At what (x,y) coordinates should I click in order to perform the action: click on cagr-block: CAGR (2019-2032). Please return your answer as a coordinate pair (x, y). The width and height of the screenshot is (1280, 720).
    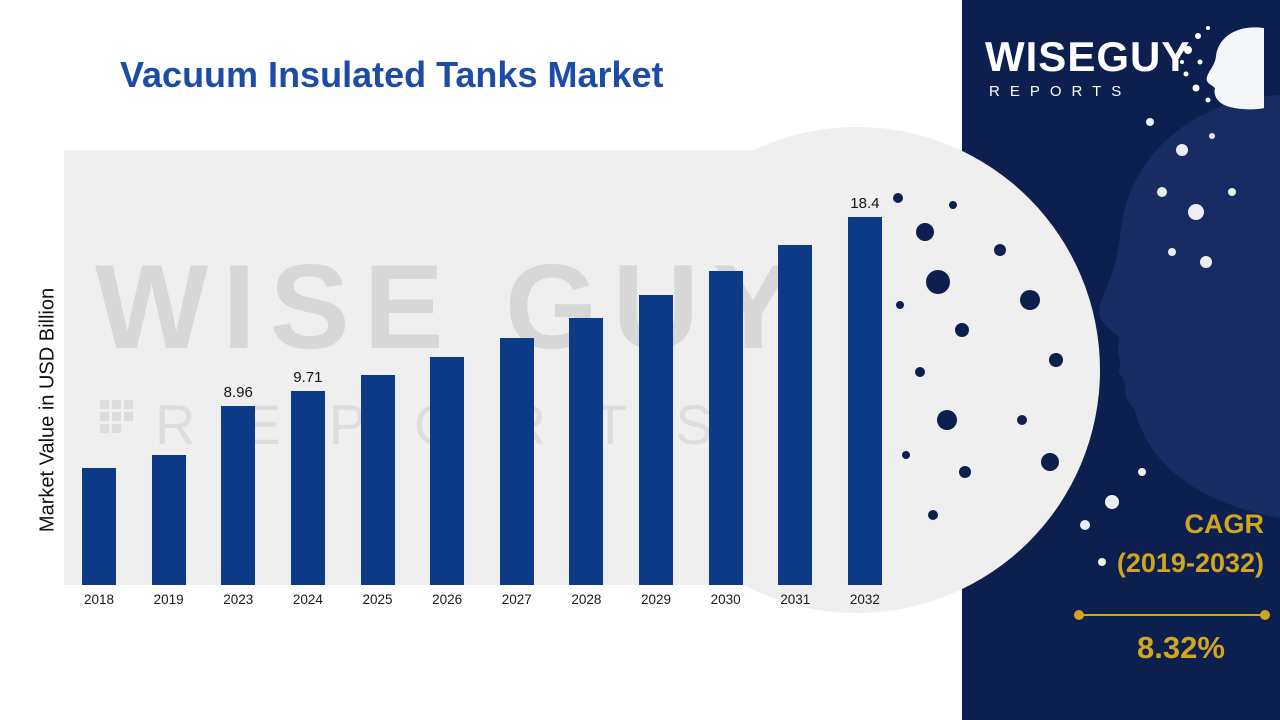
    Looking at the image, I should click on (1190, 544).